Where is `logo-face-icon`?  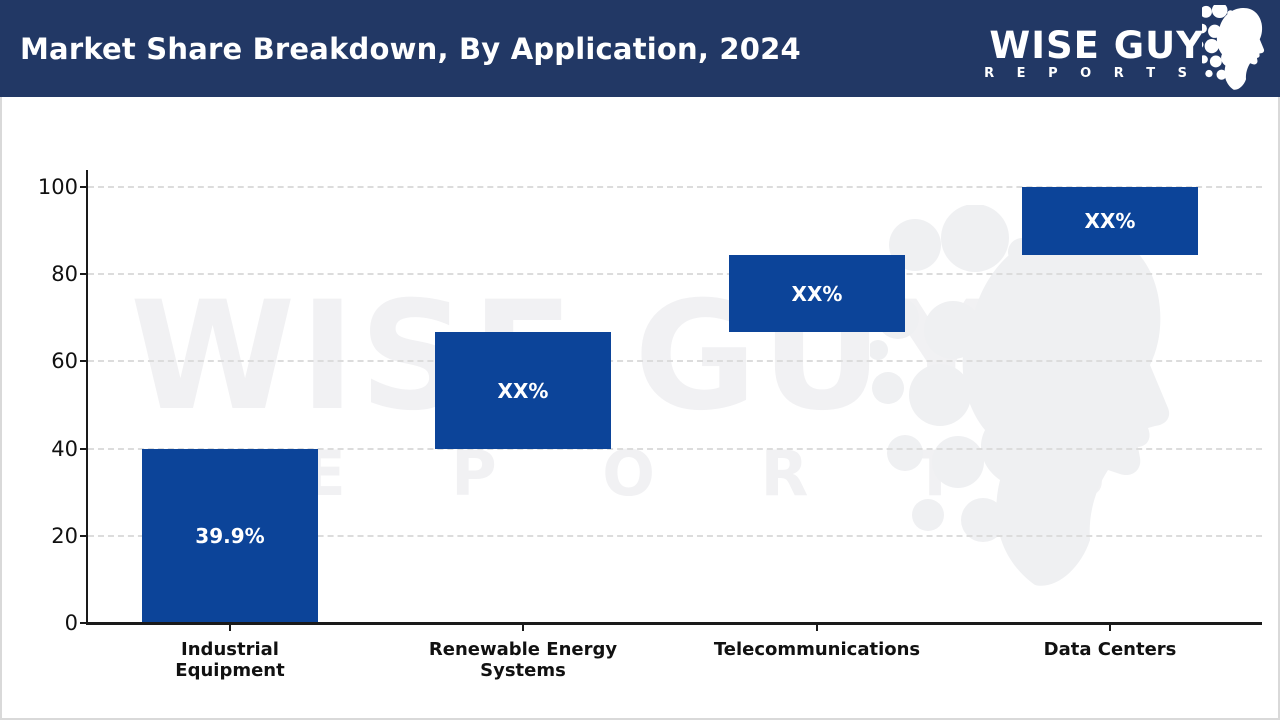 logo-face-icon is located at coordinates (1233, 47).